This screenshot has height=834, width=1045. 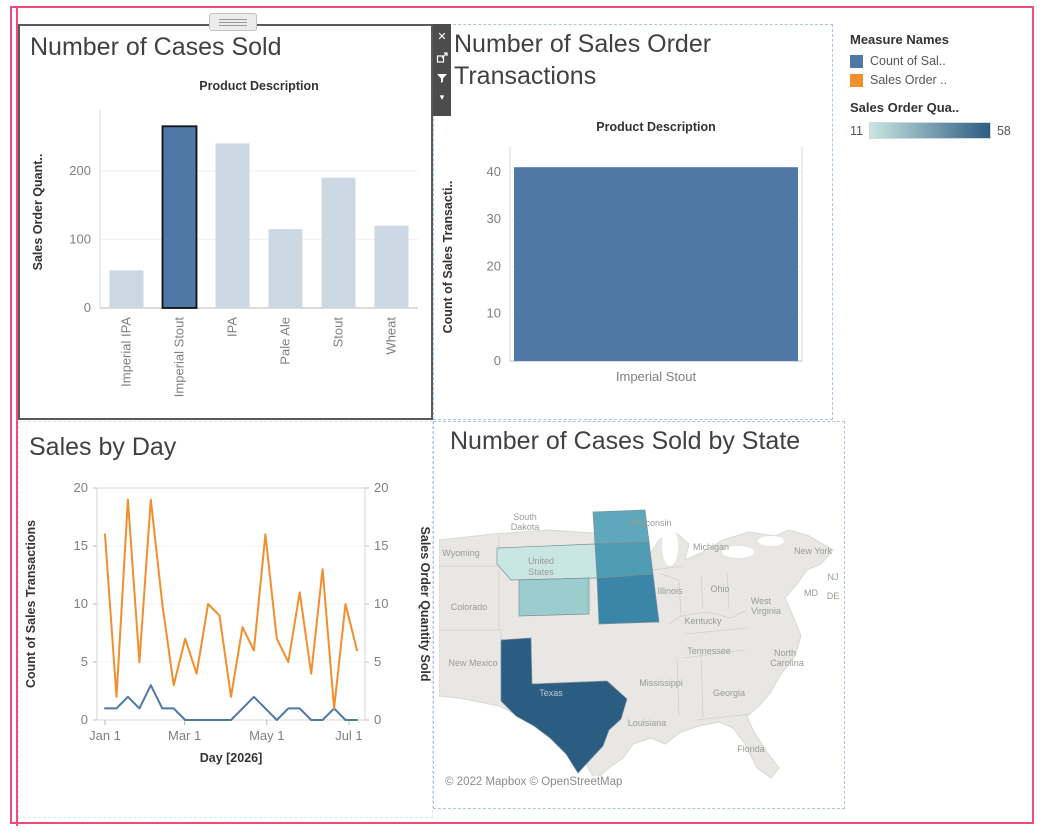 I want to click on chart-title-sales-transactions: Number of Sales Order Transactions, so click(x=583, y=60).